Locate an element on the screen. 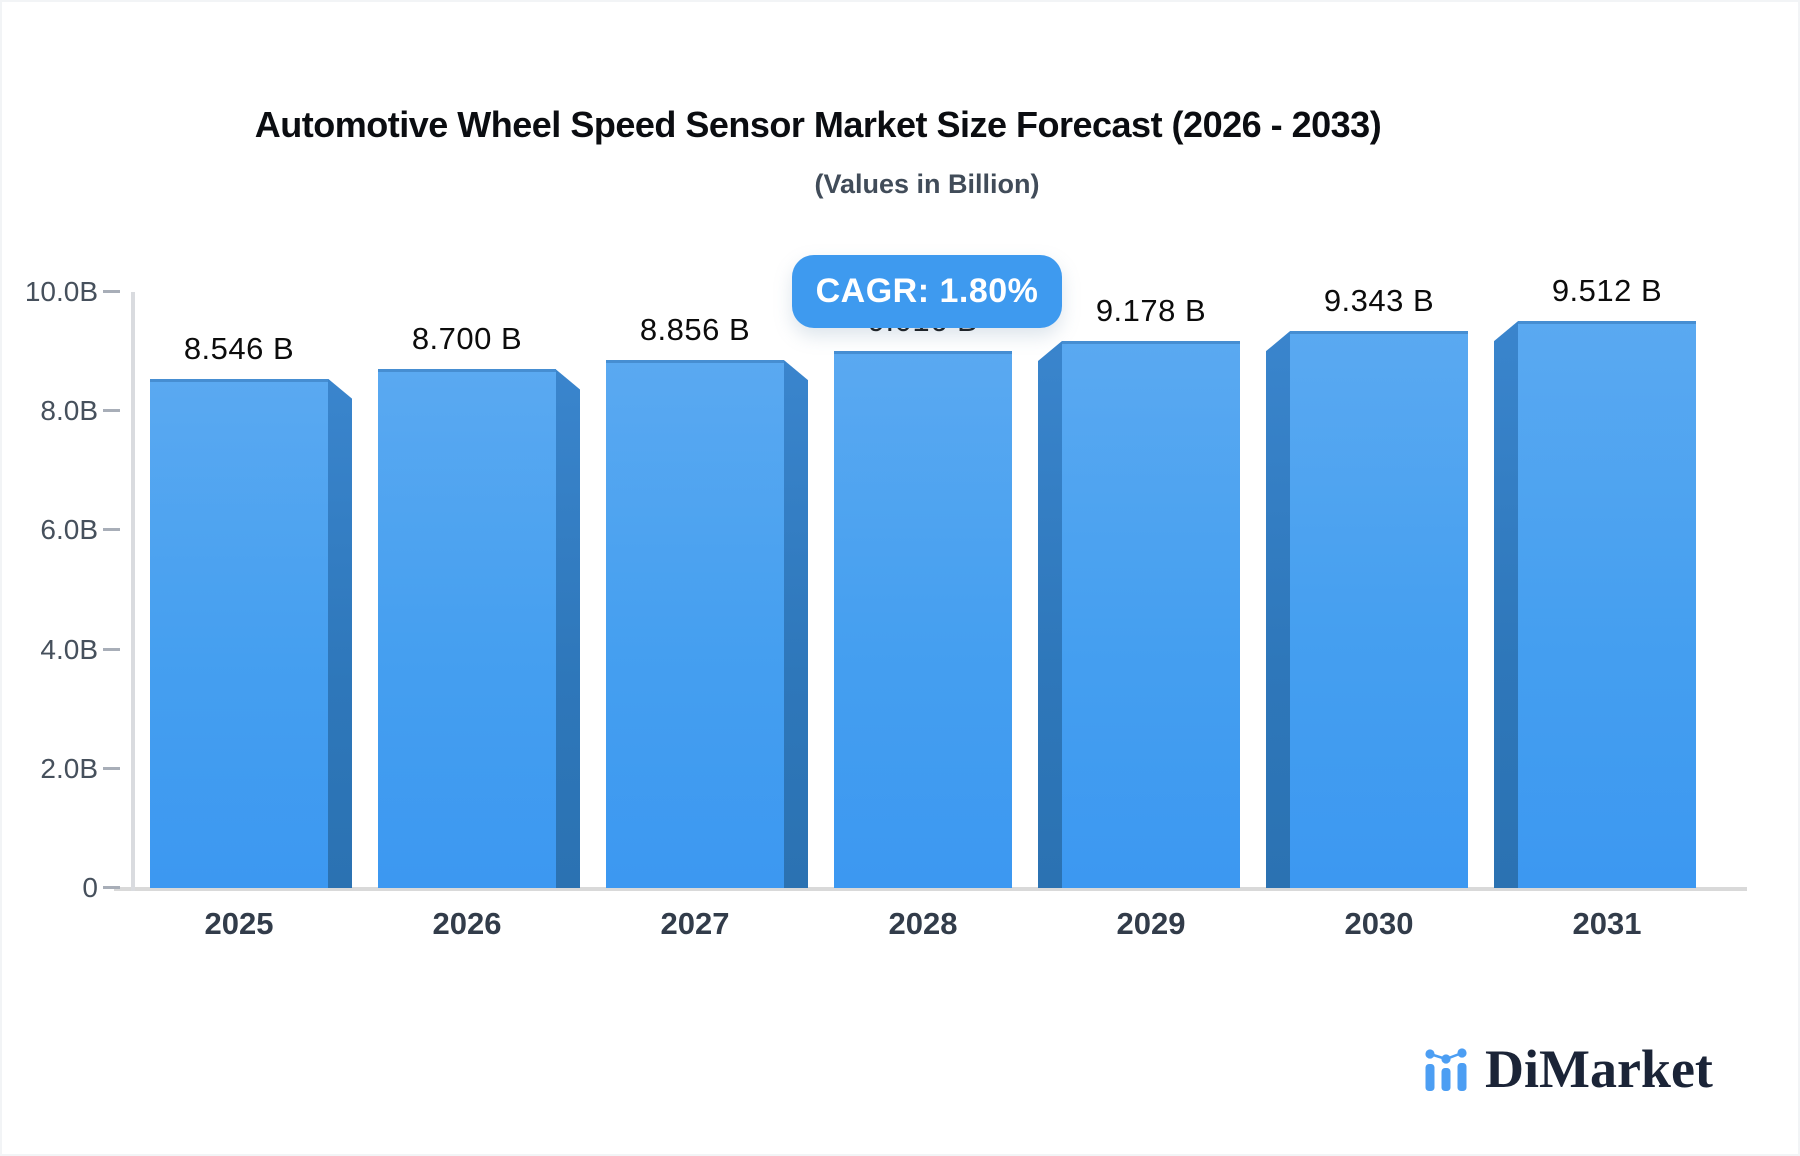 The image size is (1800, 1156). y-axis-line is located at coordinates (133, 591).